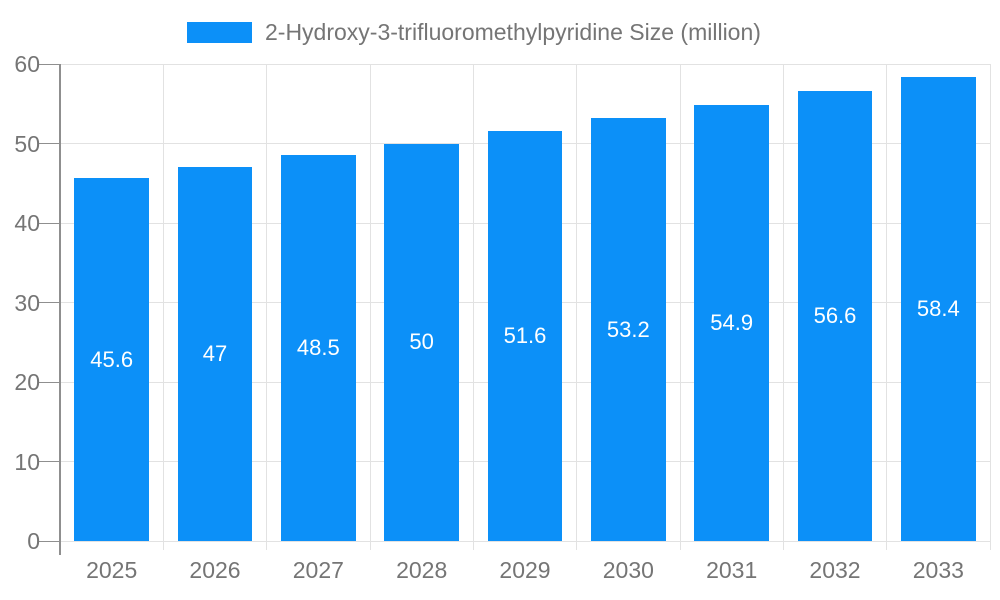 The width and height of the screenshot is (1000, 600). I want to click on bar-value-label: 54.9, so click(732, 322).